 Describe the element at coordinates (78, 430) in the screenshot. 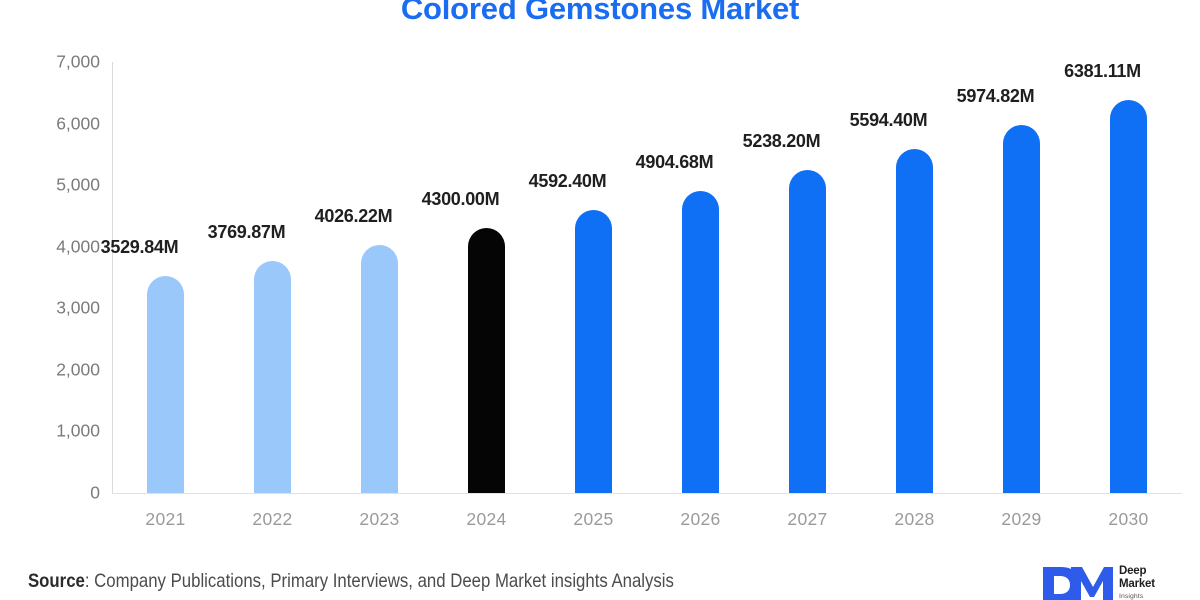

I see `y-axis-tick-label: 1,000` at that location.